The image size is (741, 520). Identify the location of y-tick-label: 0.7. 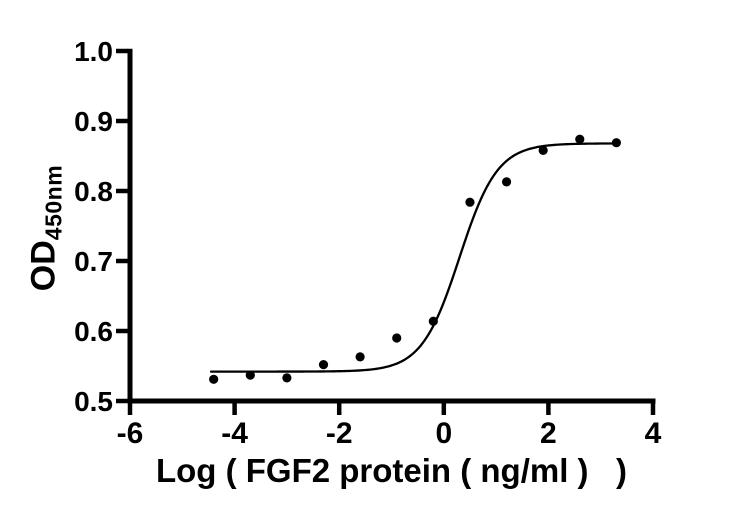
(93, 261).